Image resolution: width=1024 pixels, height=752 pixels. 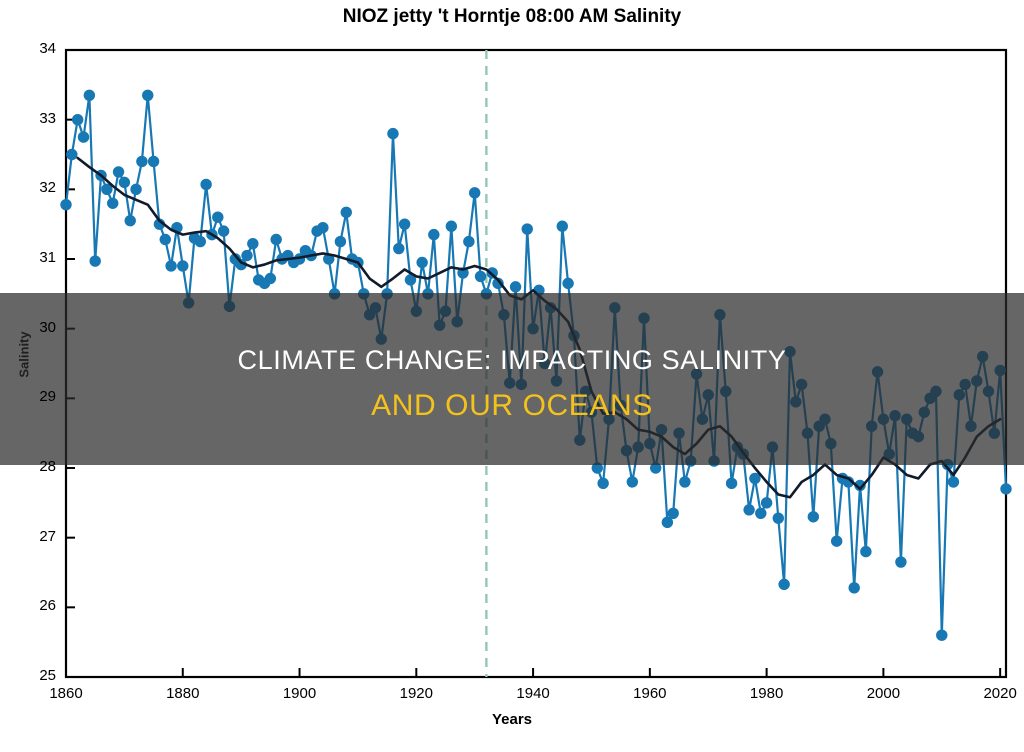 What do you see at coordinates (512, 719) in the screenshot?
I see `x-axis-label: Years` at bounding box center [512, 719].